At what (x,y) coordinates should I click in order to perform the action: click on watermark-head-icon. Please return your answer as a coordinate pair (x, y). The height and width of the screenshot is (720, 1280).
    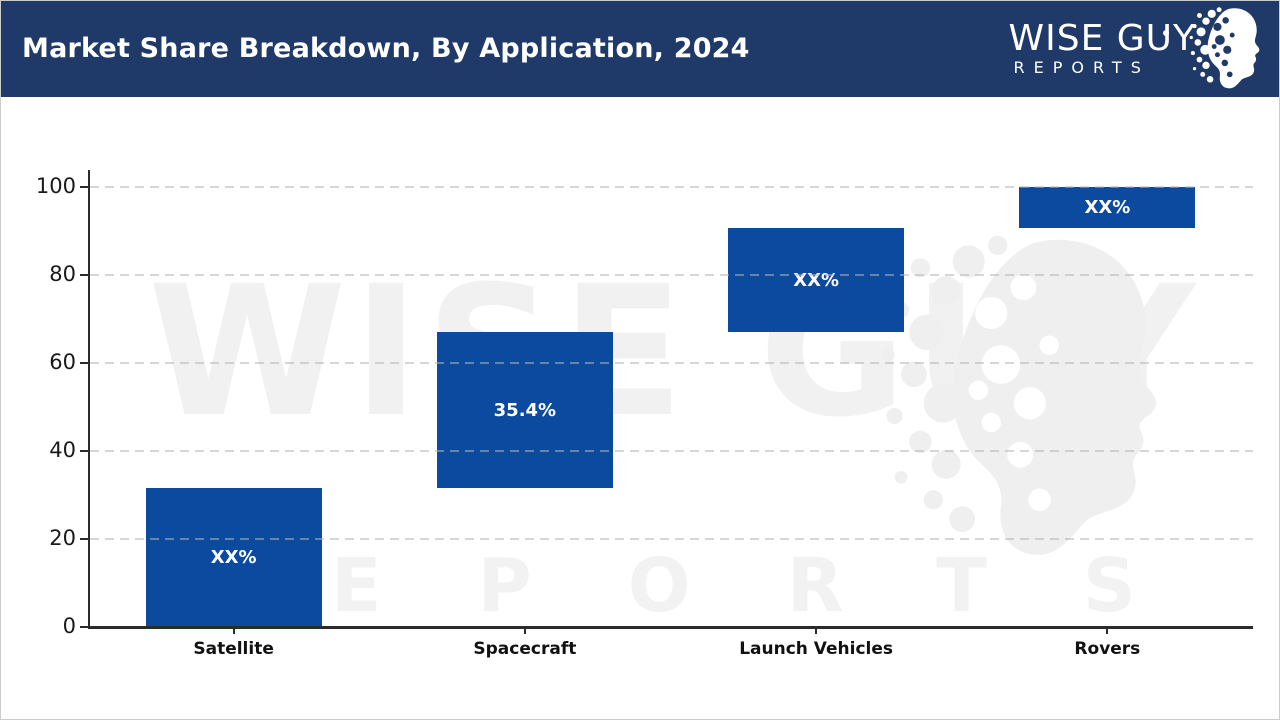
    Looking at the image, I should click on (1019, 395).